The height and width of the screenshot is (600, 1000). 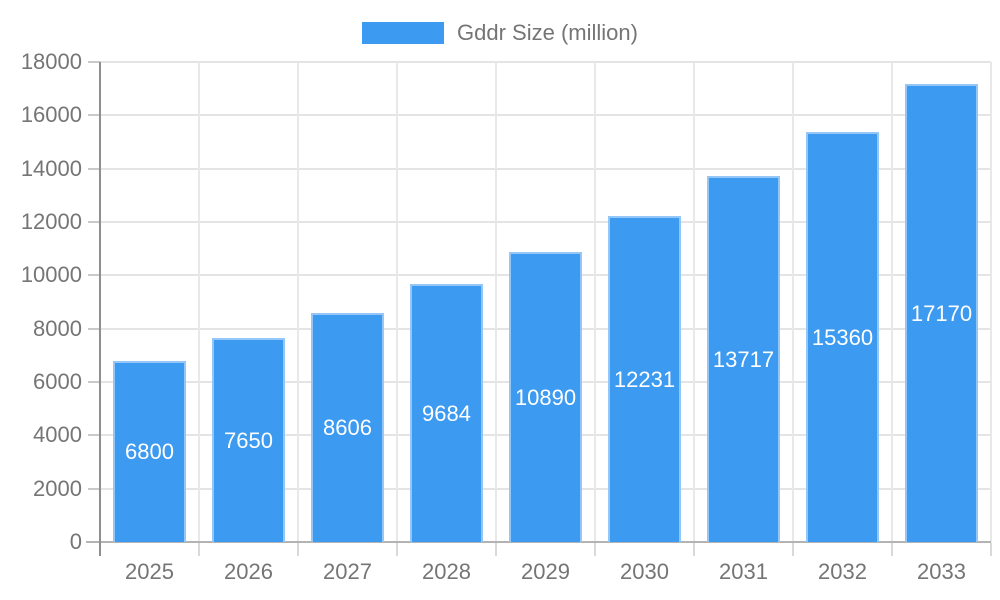 What do you see at coordinates (57, 381) in the screenshot?
I see `y-axis-label: 6000` at bounding box center [57, 381].